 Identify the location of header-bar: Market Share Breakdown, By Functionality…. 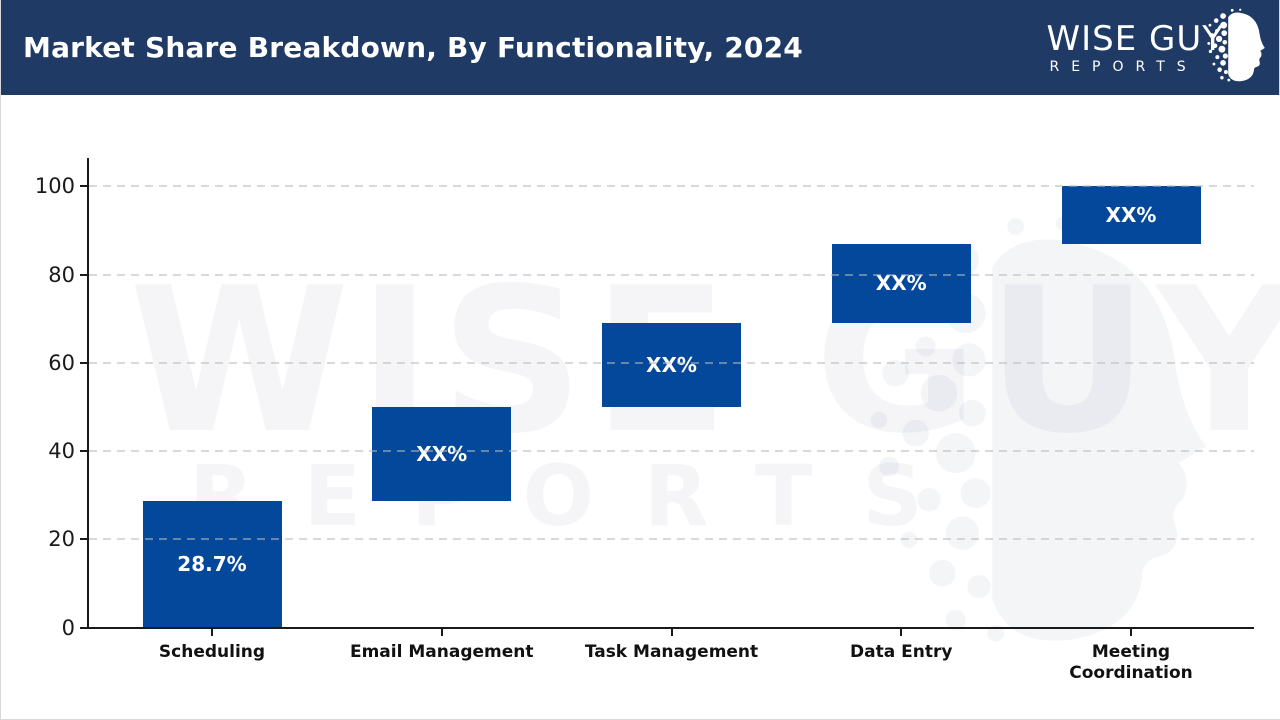
(640, 47).